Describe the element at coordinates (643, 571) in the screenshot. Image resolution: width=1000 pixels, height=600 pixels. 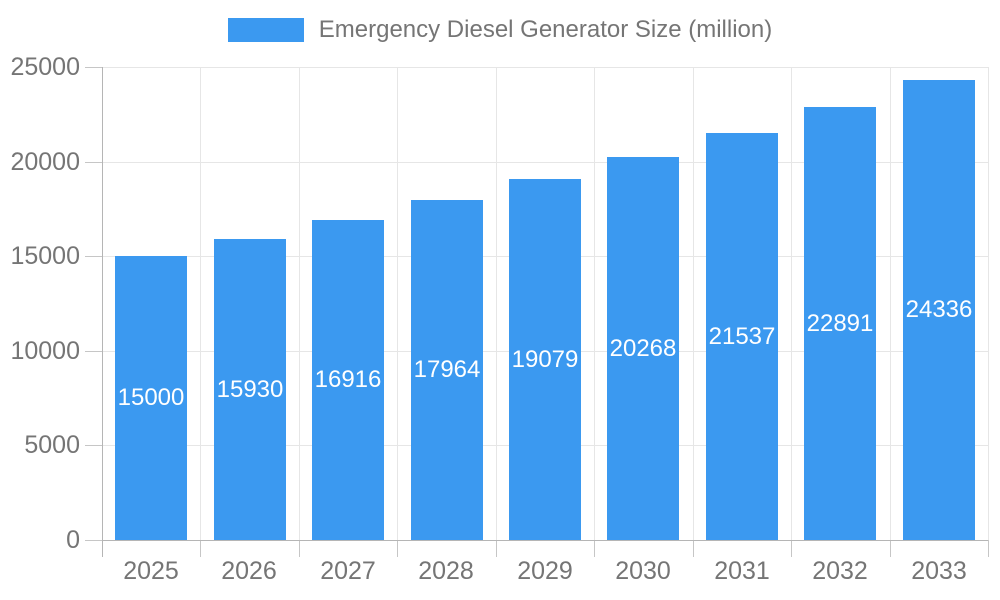
I see `x-tick-label: 2030` at that location.